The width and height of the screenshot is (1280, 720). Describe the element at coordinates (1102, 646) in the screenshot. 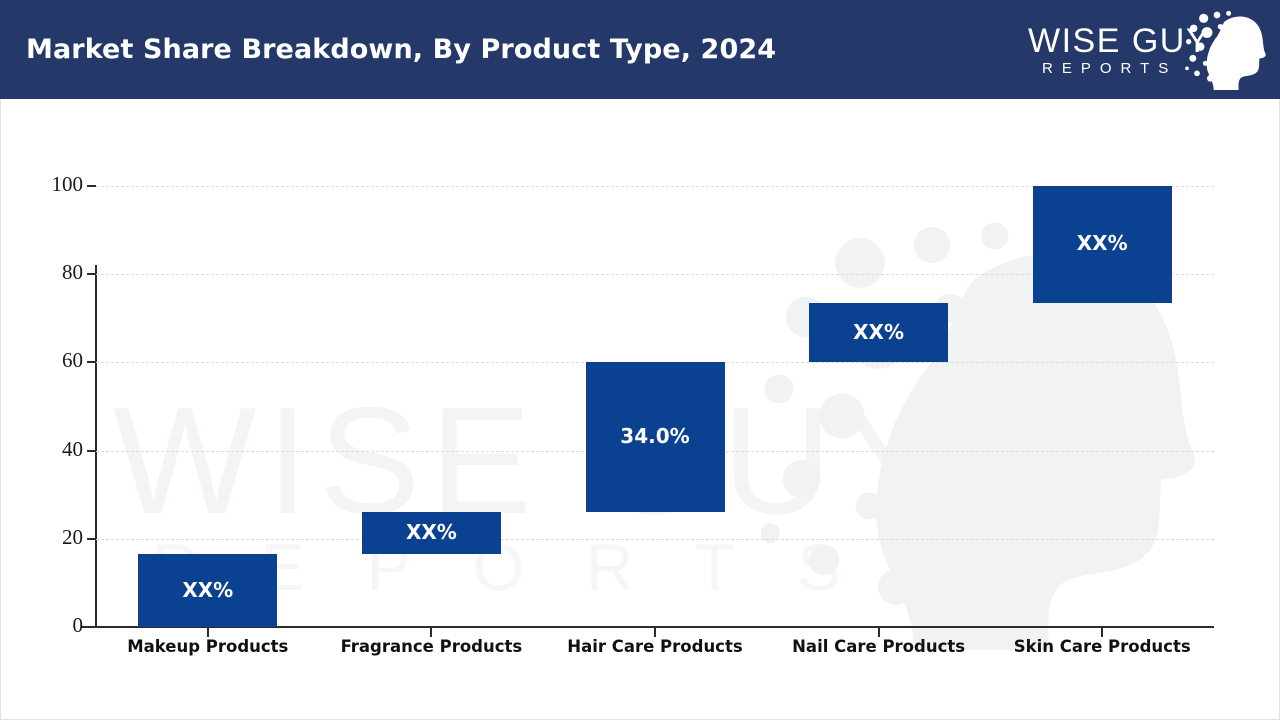

I see `x-axis-tick-label: Skin Care Products` at that location.